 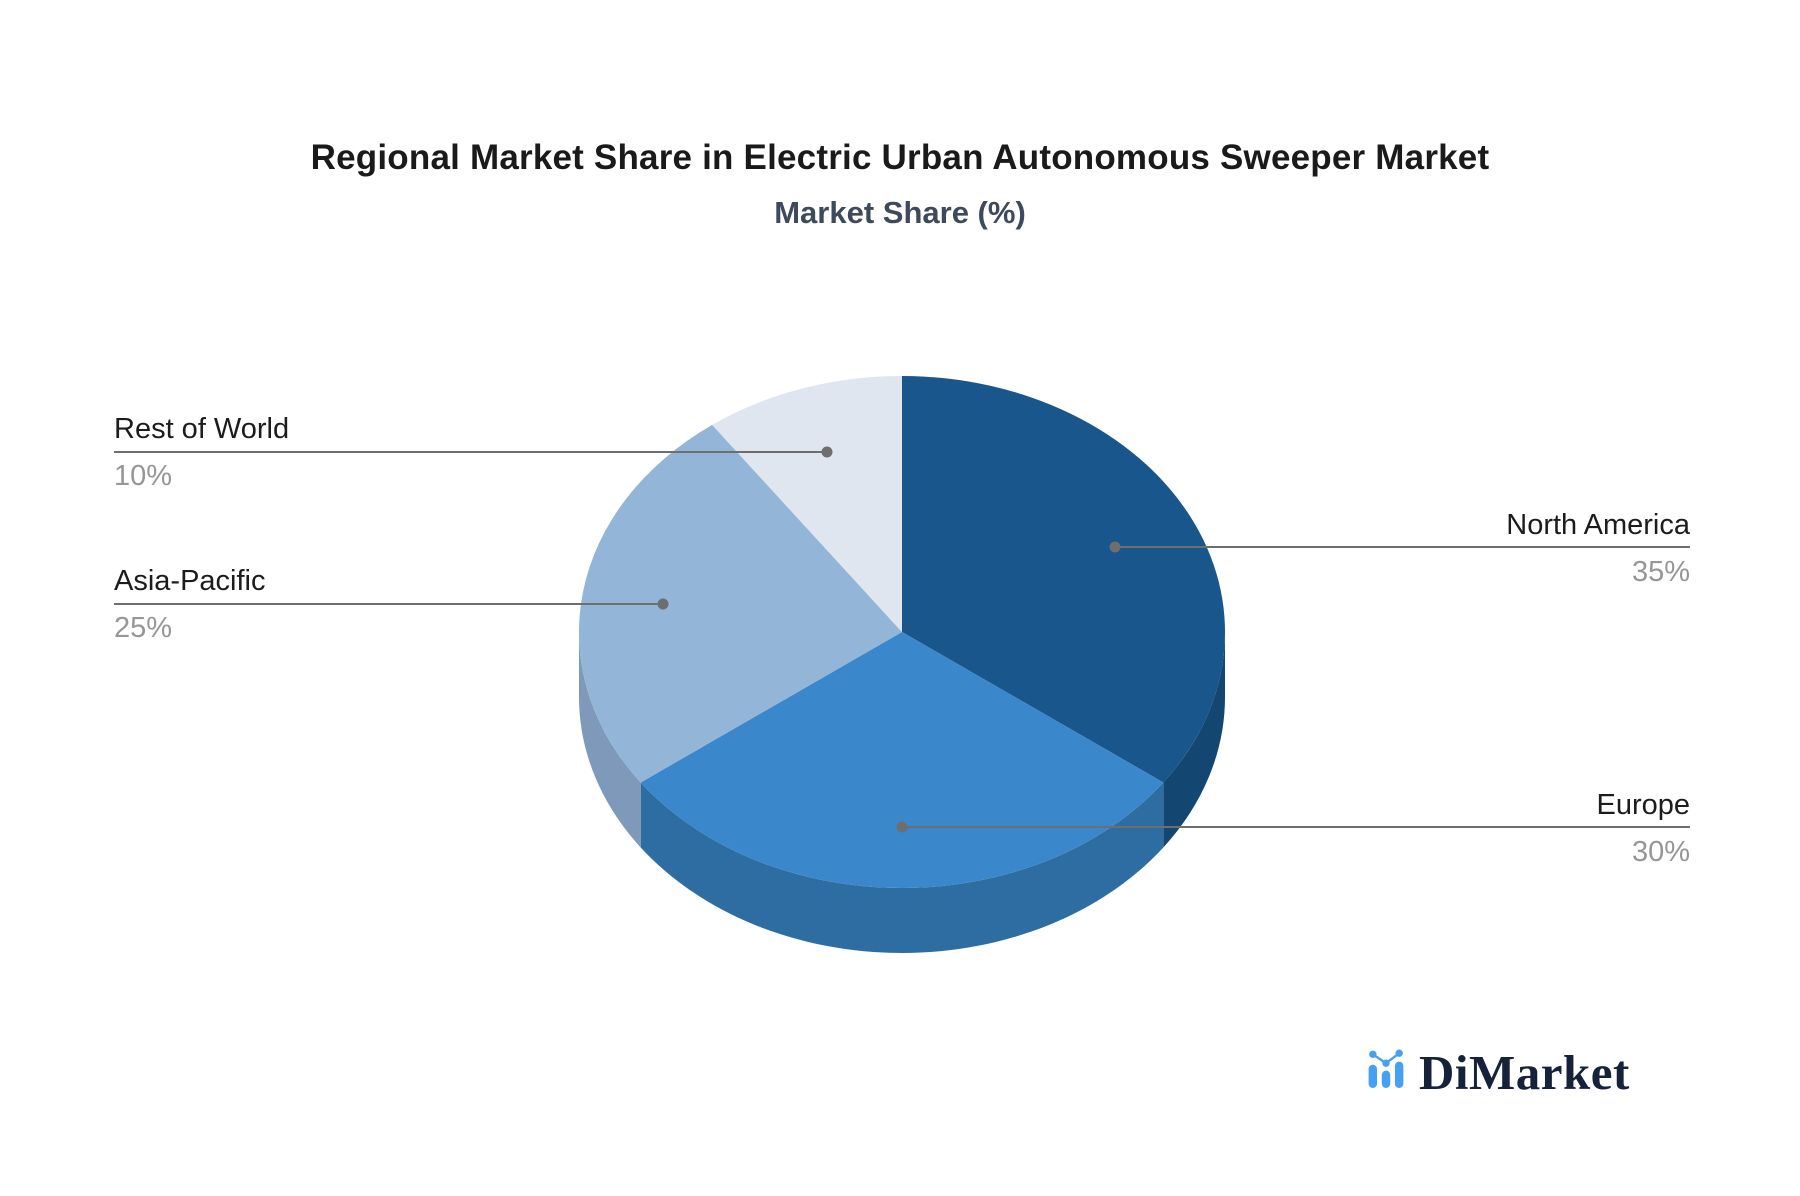 I want to click on callout-label-europe: Europe, so click(x=1643, y=805).